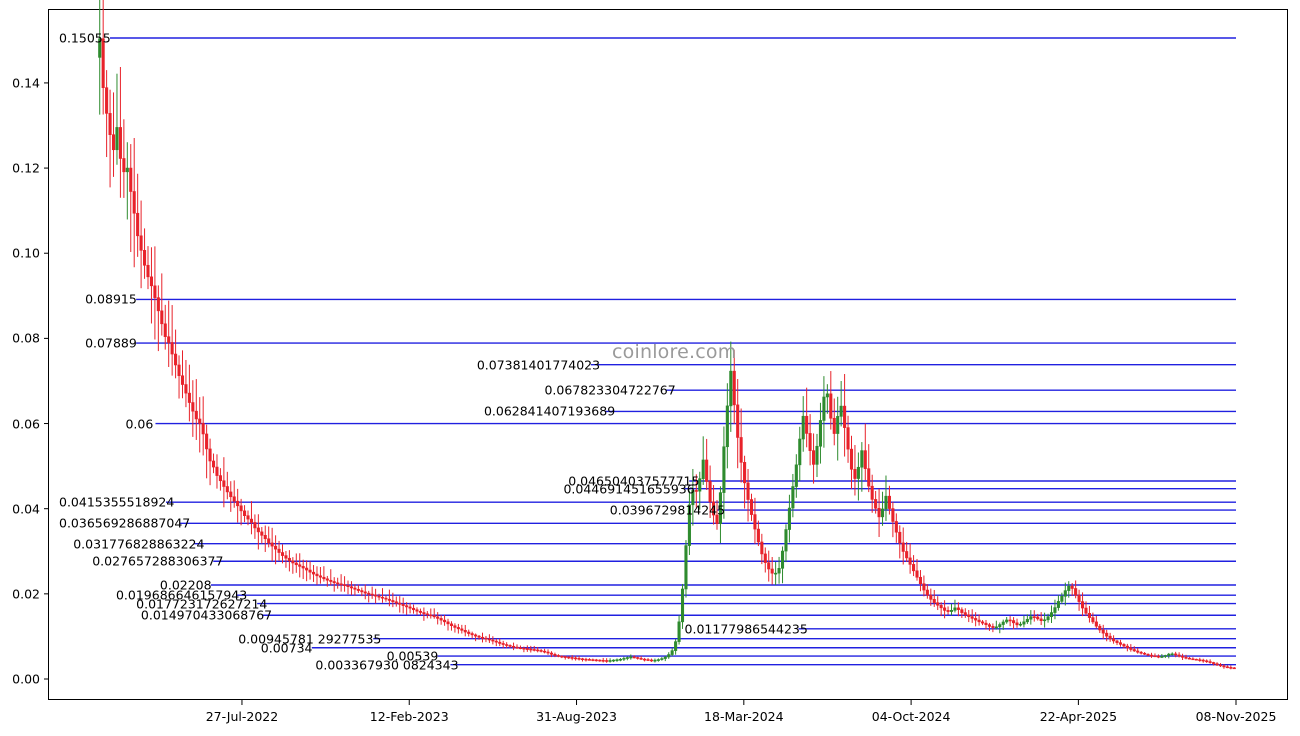 Image resolution: width=1300 pixels, height=736 pixels. Describe the element at coordinates (538, 365) in the screenshot. I see `level-price-label: 0.07381401774023` at that location.